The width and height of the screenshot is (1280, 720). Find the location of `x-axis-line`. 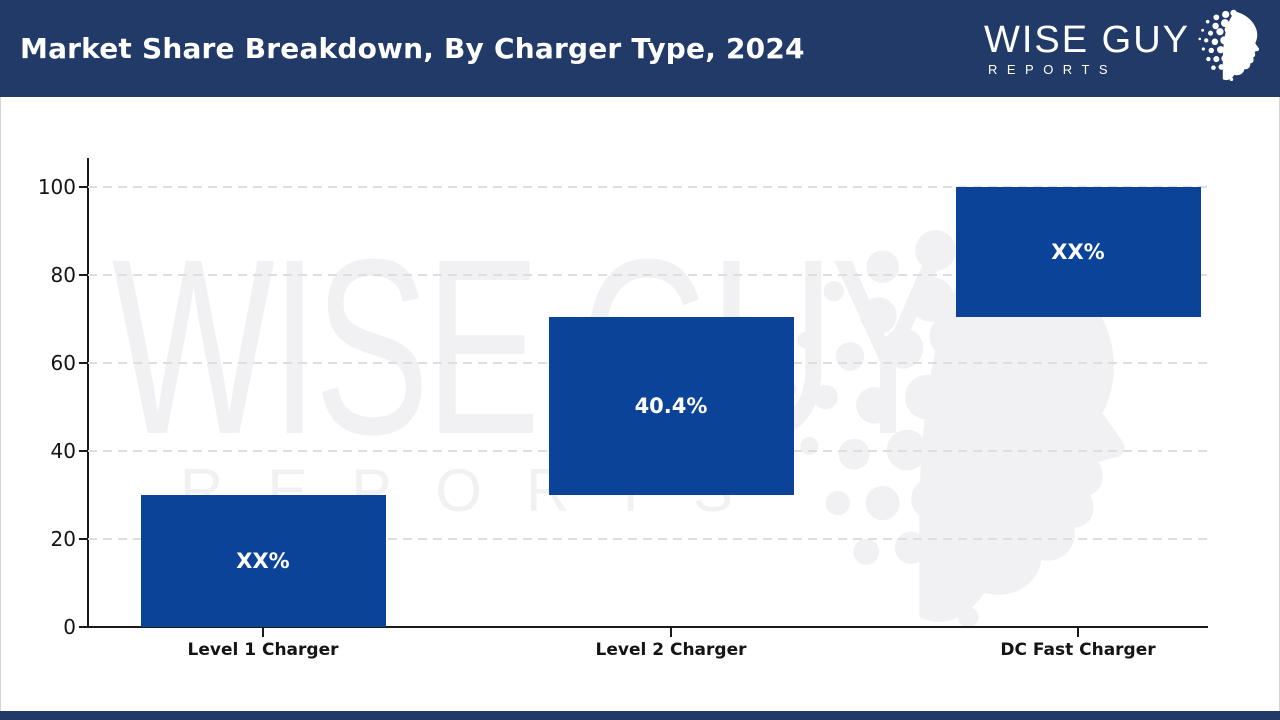

x-axis-line is located at coordinates (647, 627).